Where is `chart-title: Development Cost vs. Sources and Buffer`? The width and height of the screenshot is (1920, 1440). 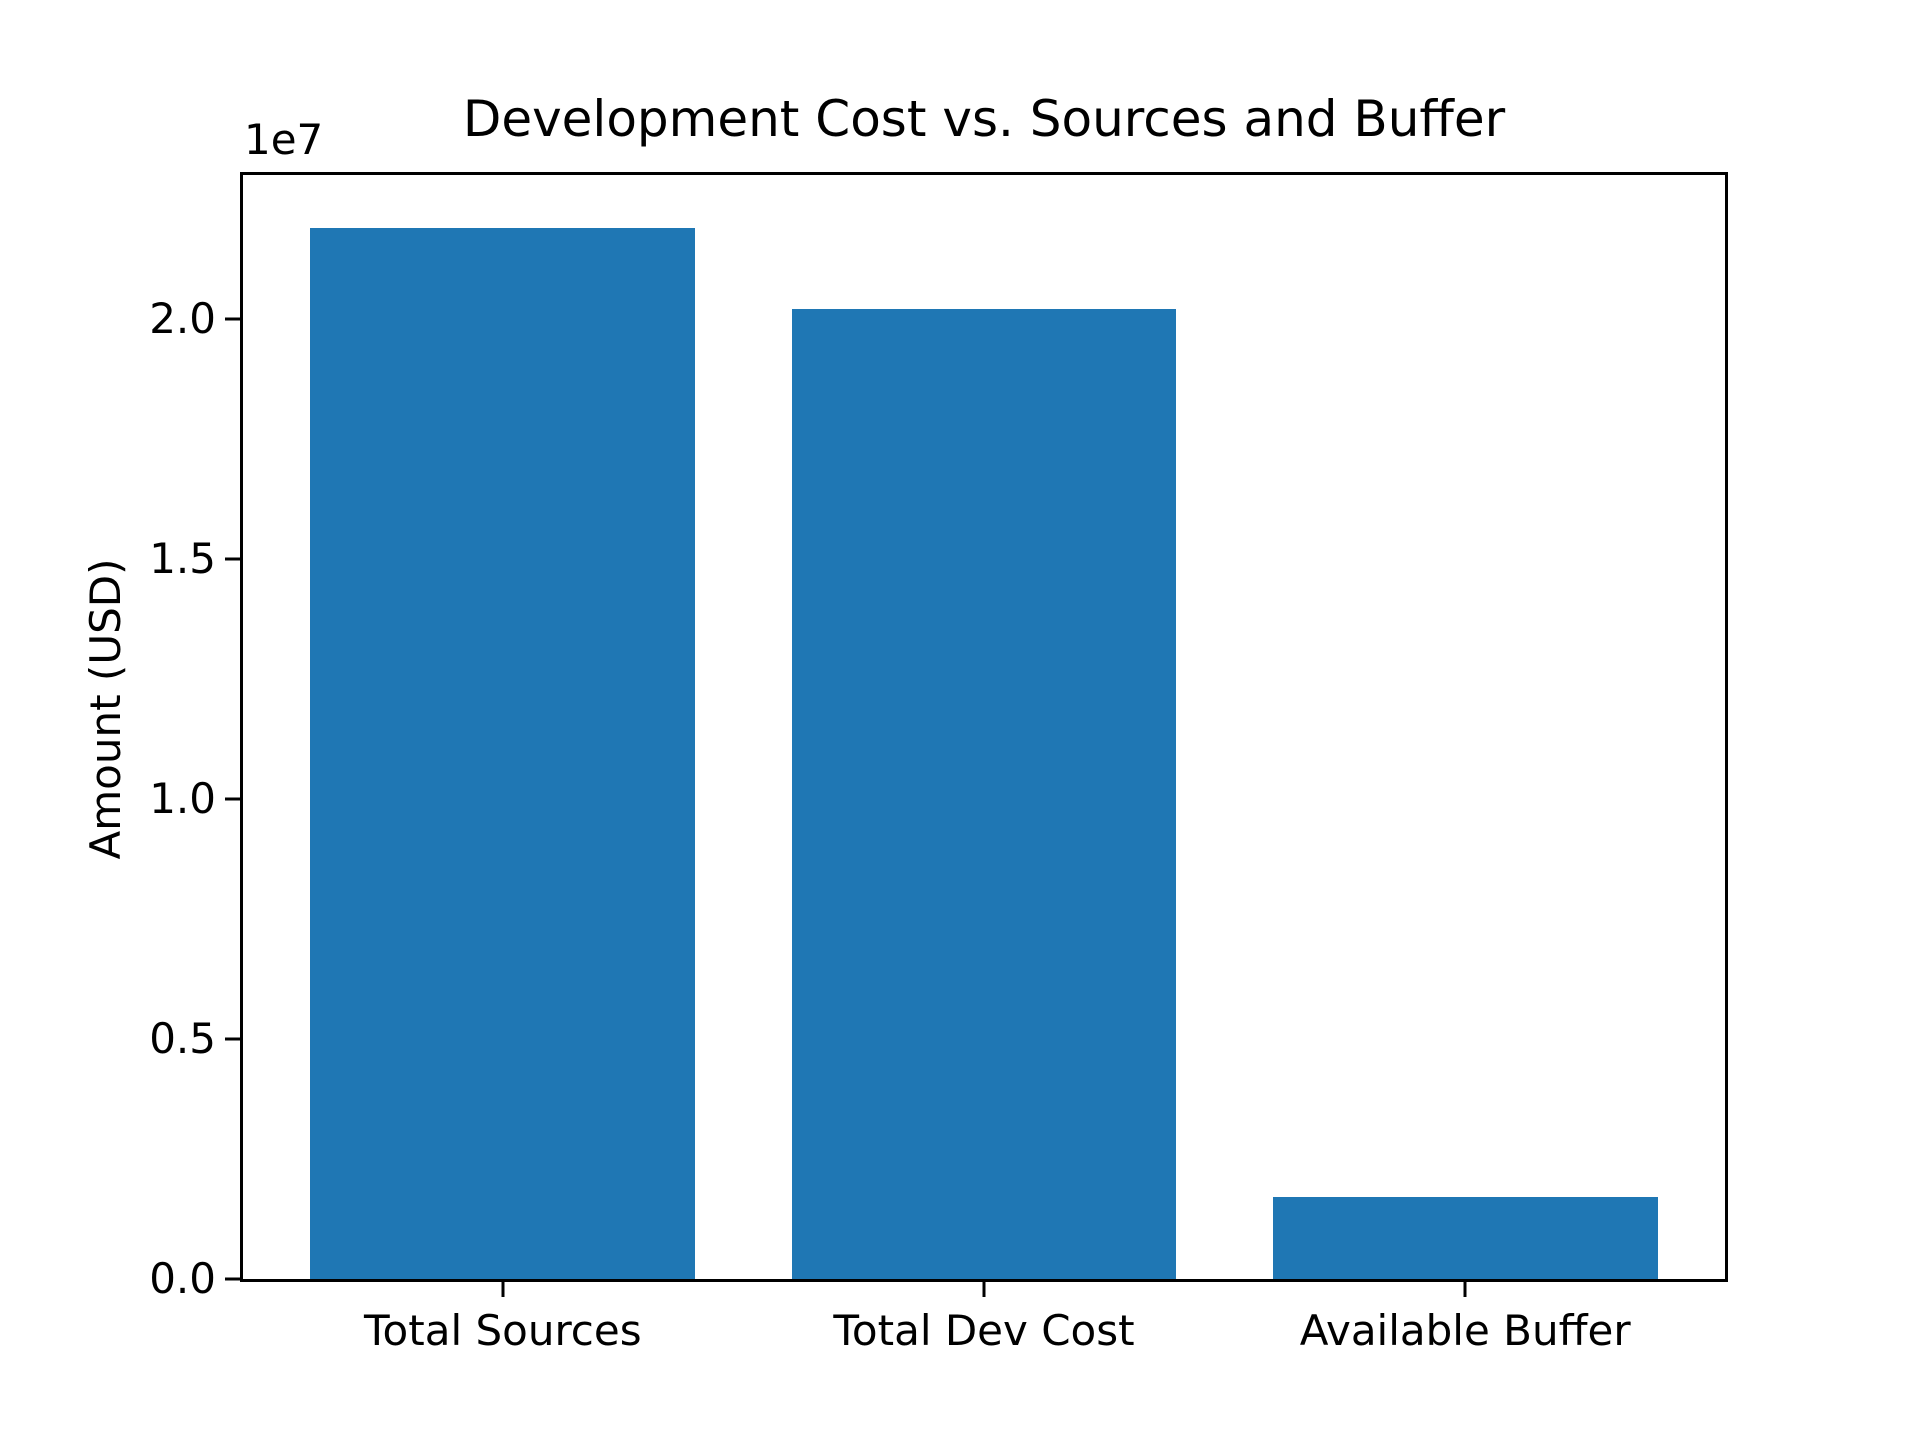 chart-title: Development Cost vs. Sources and Buffer is located at coordinates (984, 119).